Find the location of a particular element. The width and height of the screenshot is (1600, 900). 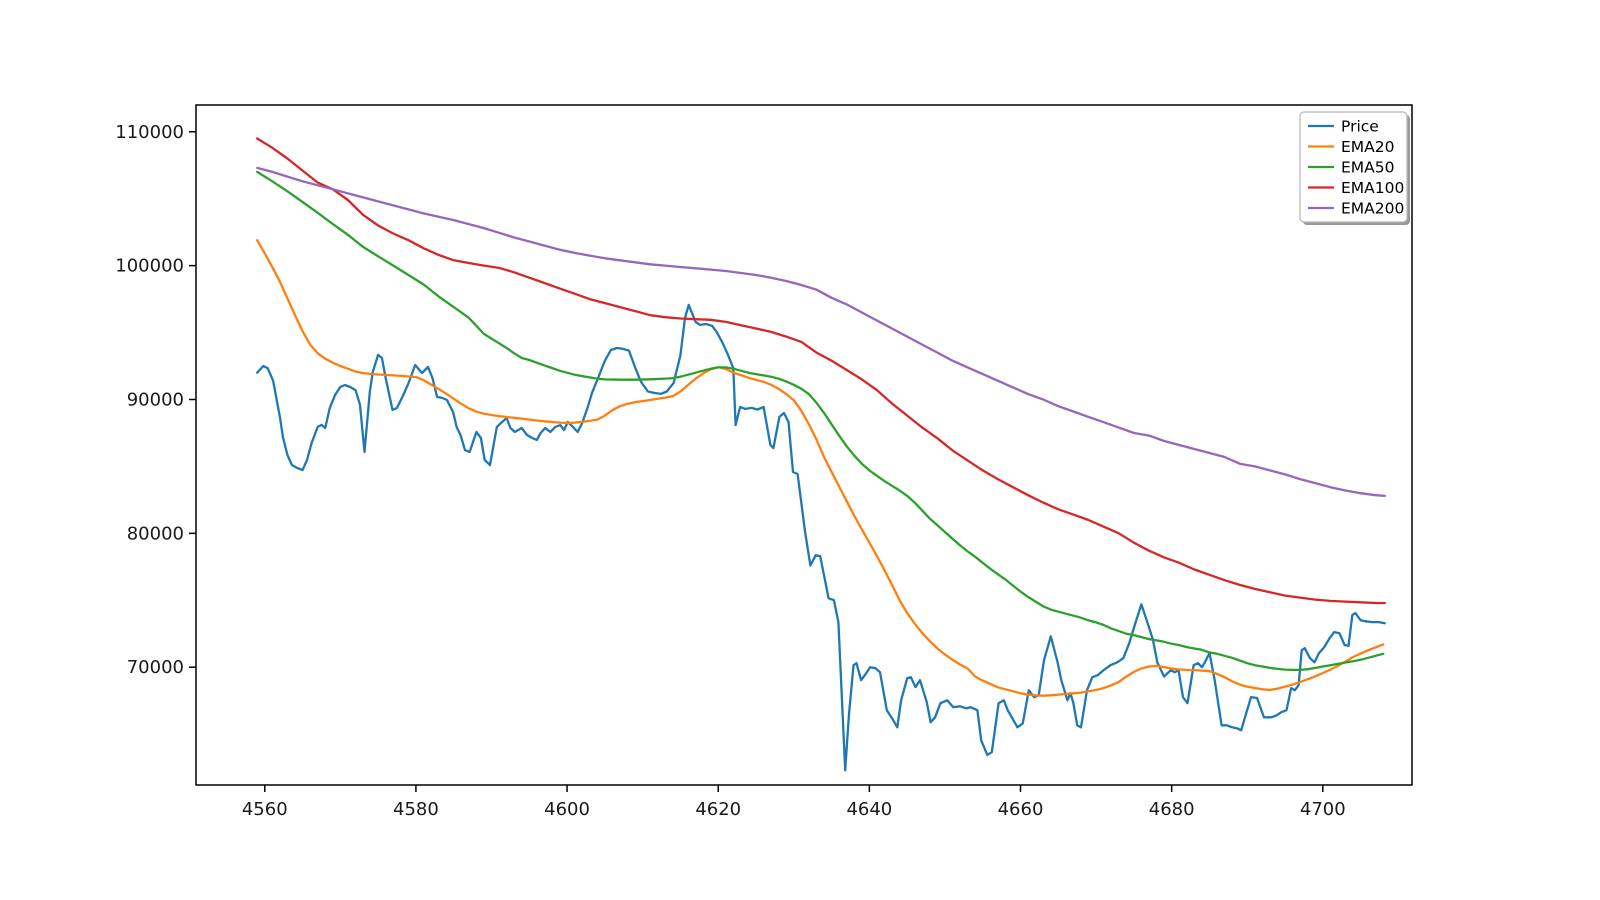

legend-label-ema200: EMA200 is located at coordinates (1372, 209).